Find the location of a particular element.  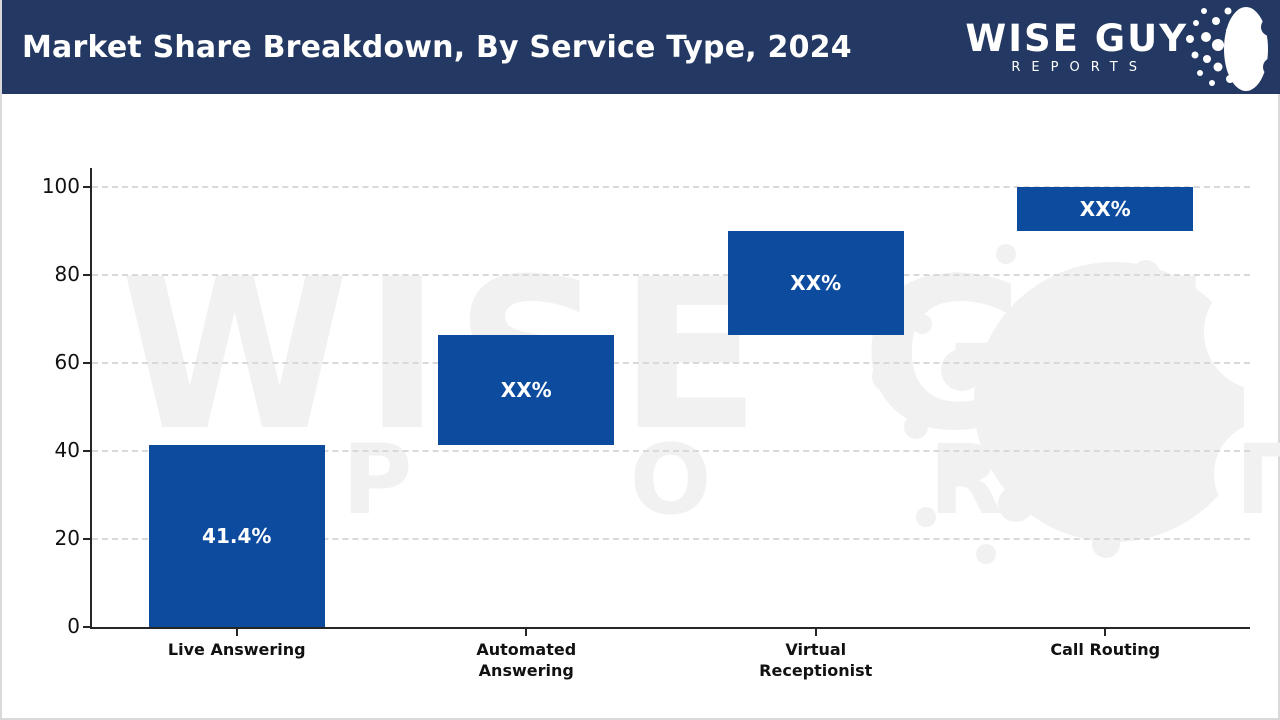

bar-automated-answering: XX% is located at coordinates (526, 390).